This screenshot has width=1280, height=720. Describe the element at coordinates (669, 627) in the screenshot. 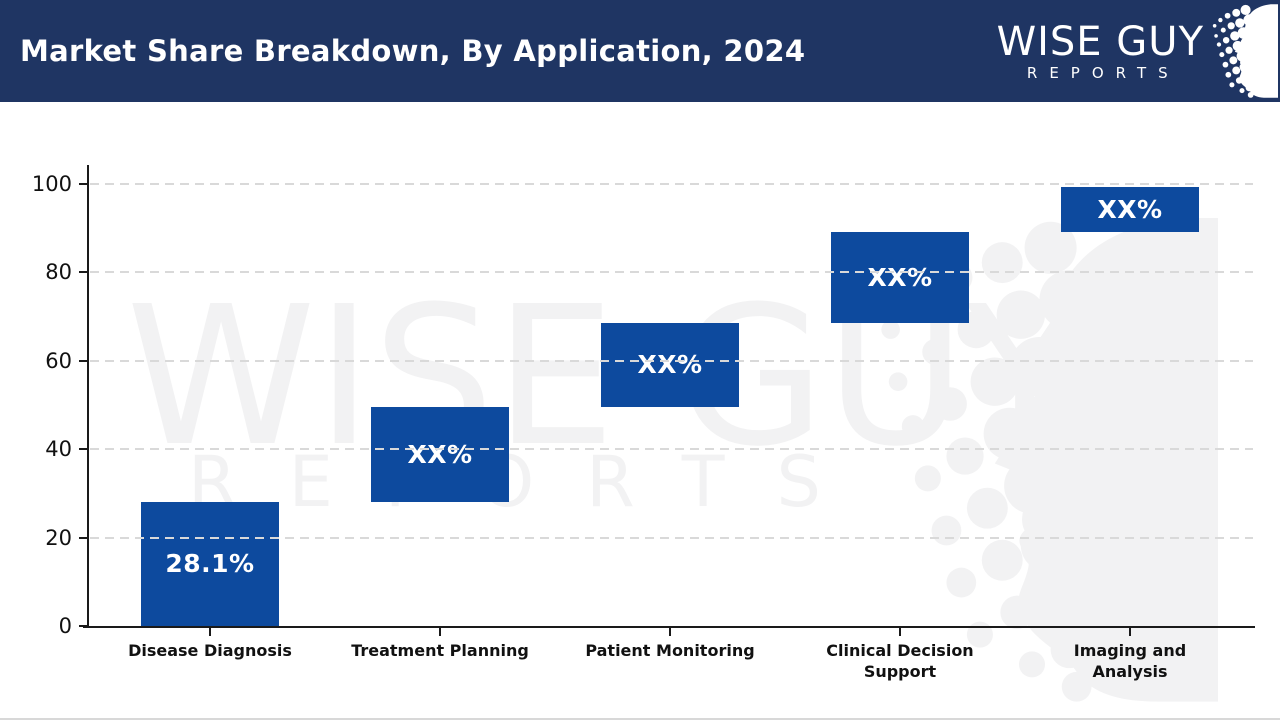

I see `x-axis-spine` at that location.